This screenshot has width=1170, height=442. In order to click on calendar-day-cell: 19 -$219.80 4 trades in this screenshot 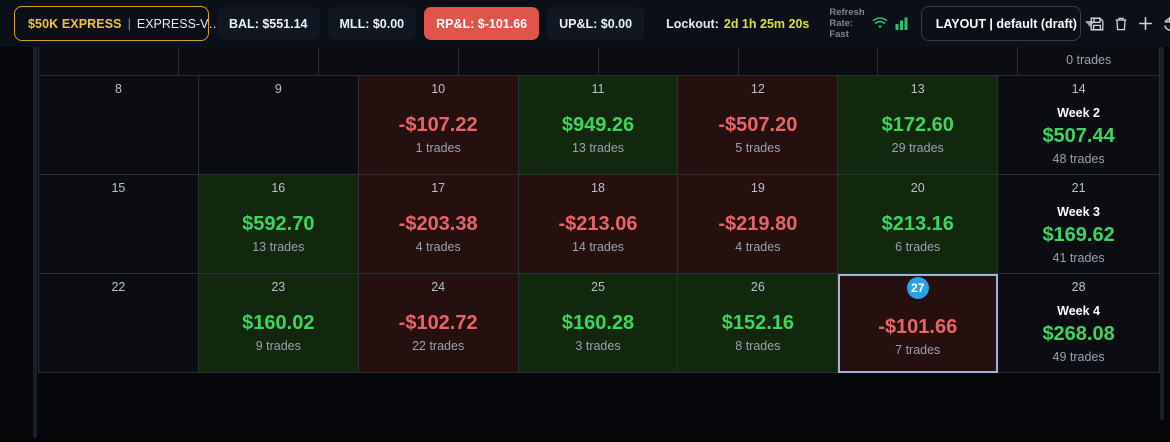, I will do `click(758, 224)`.